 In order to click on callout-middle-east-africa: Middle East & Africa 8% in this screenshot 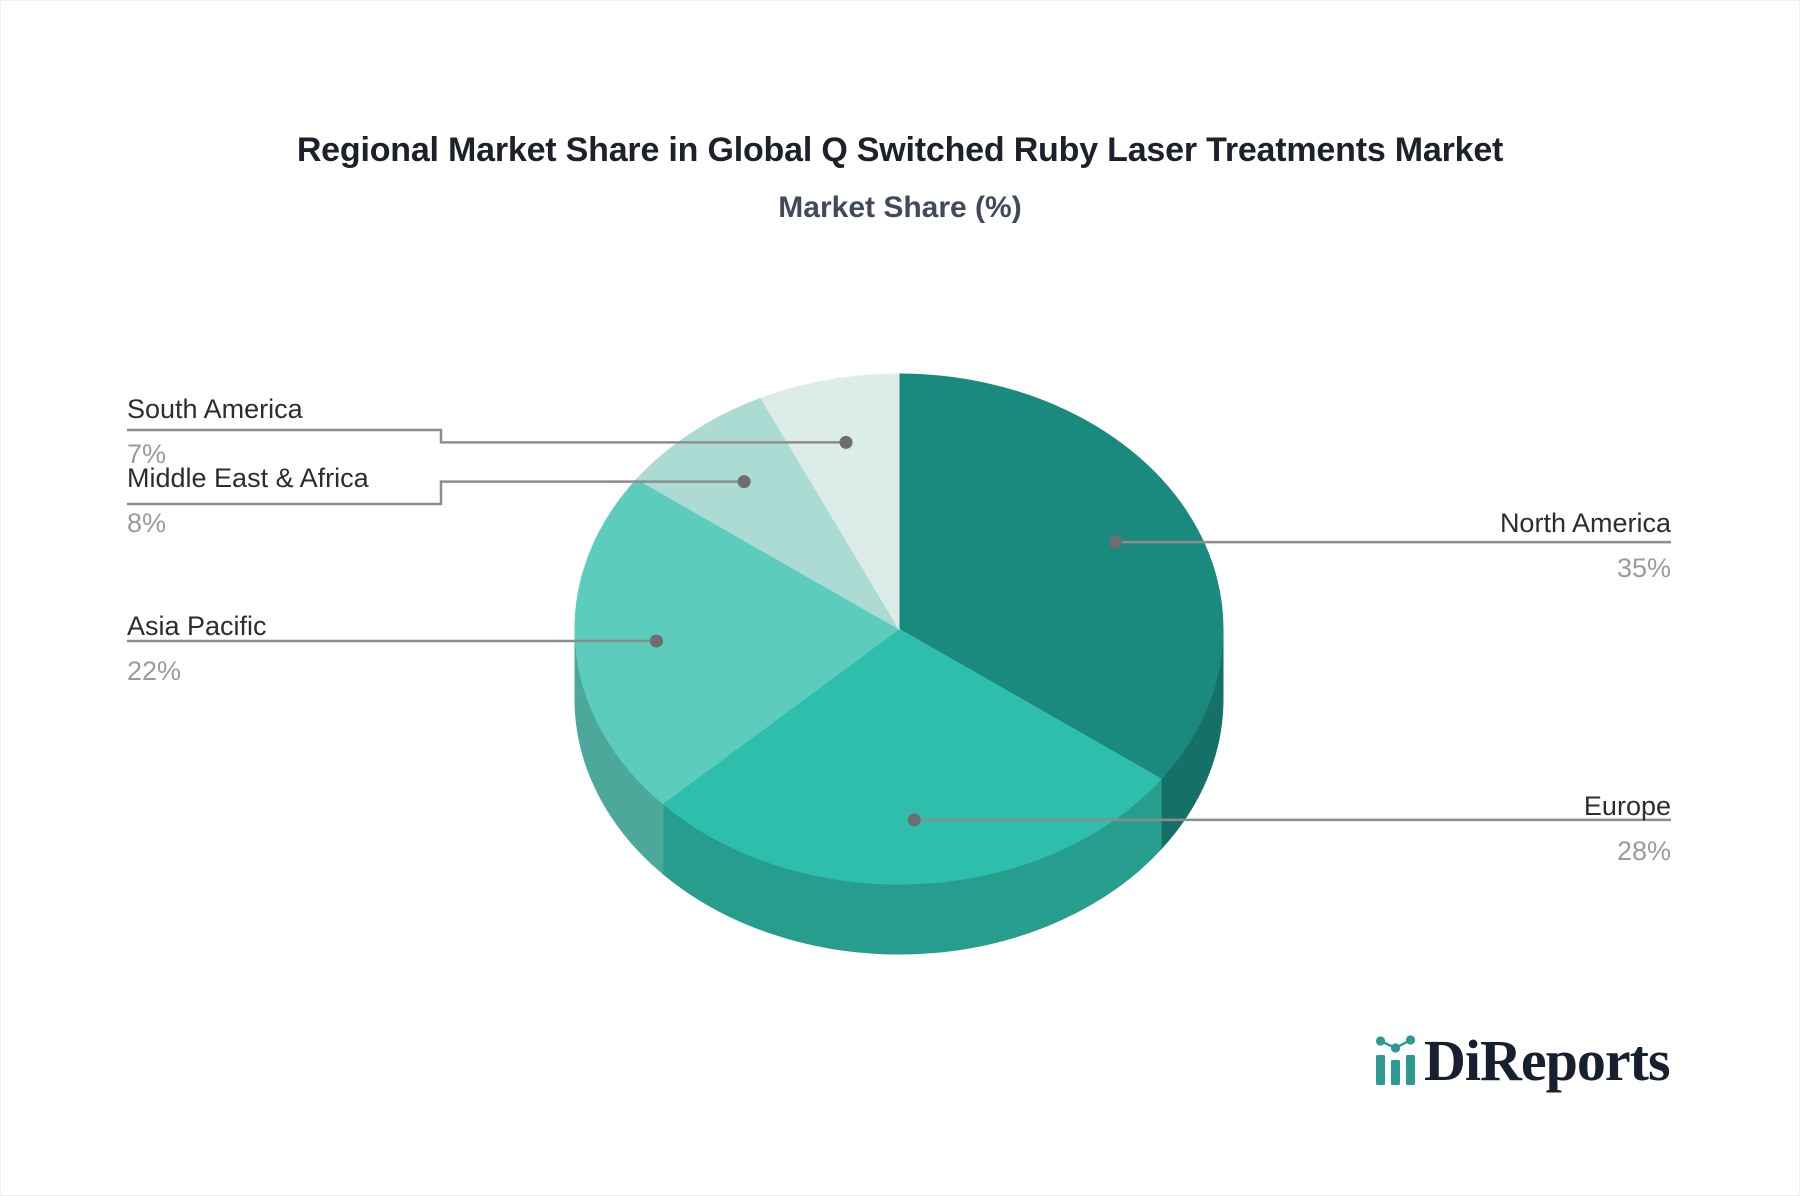, I will do `click(248, 501)`.